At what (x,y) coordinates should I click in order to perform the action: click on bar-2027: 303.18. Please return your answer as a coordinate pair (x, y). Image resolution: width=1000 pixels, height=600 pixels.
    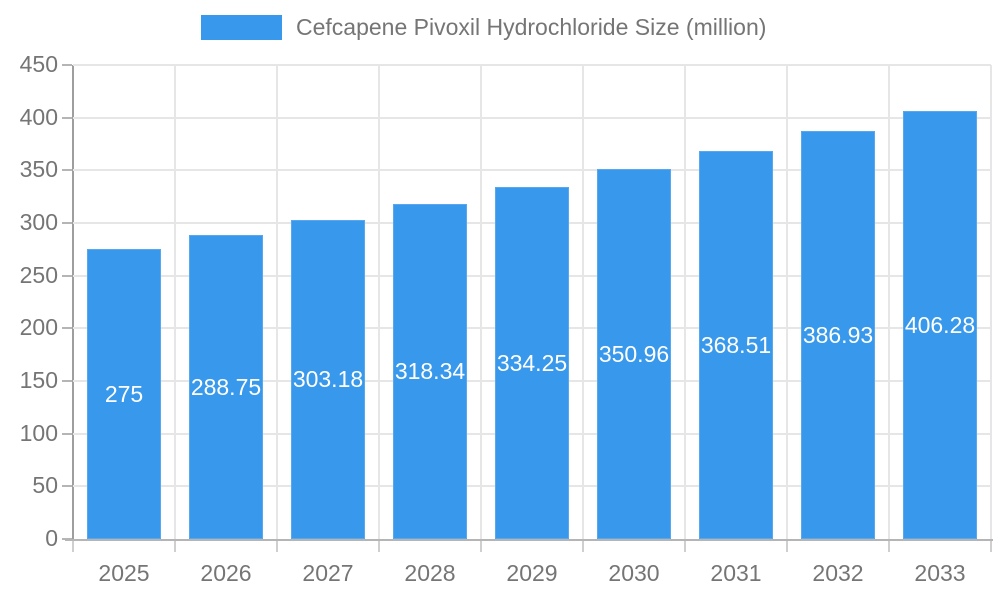
    Looking at the image, I should click on (328, 379).